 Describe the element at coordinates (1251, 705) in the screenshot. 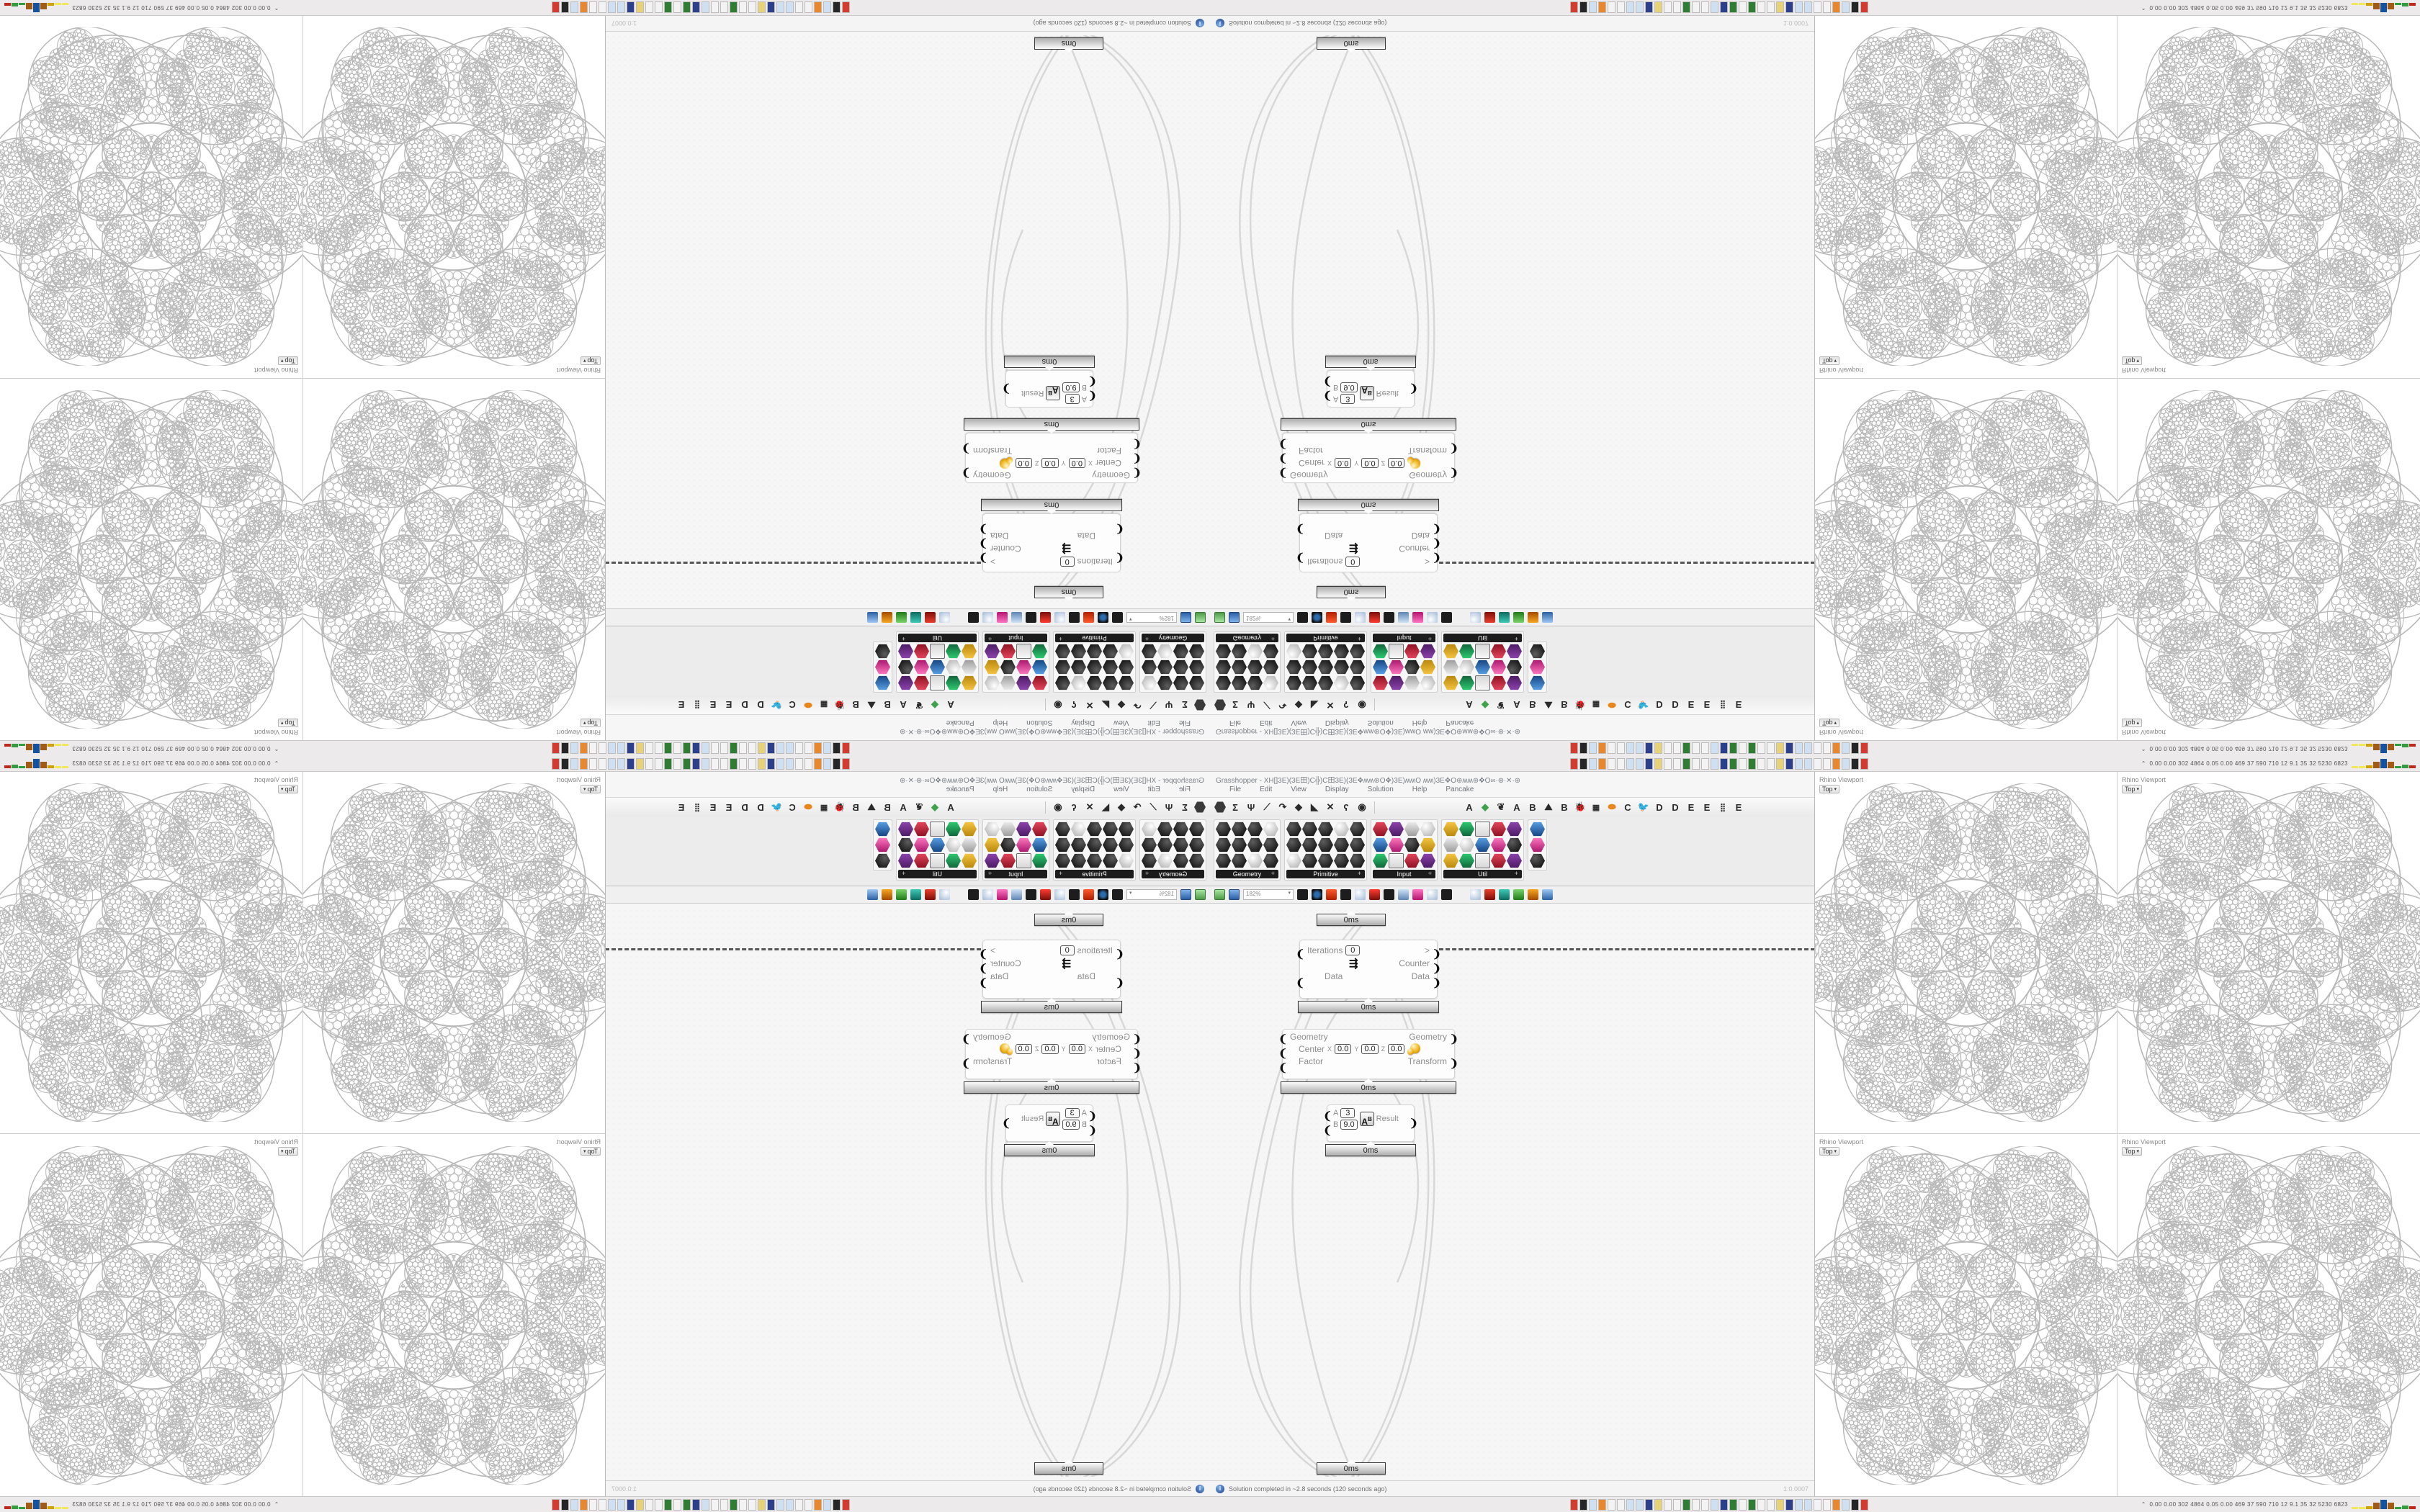

I see `psi-icon: Ψ` at that location.